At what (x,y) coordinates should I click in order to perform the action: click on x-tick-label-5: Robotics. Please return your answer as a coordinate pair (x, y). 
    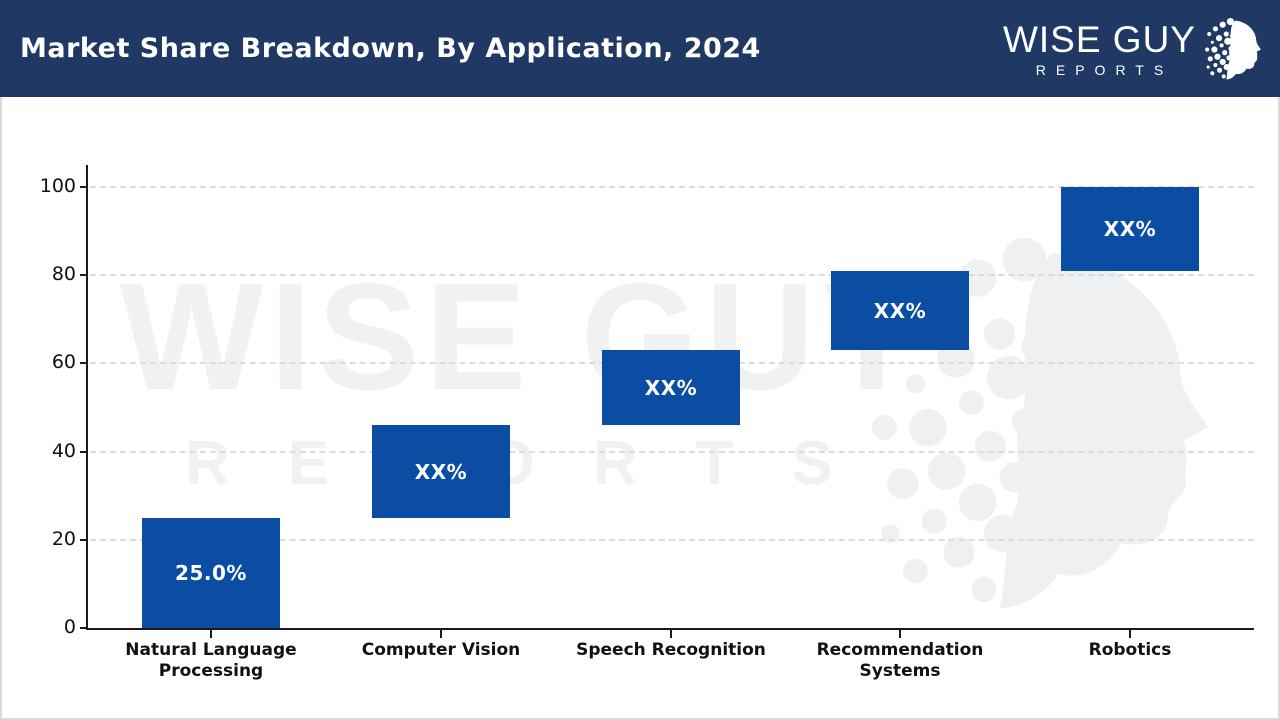
    Looking at the image, I should click on (1130, 650).